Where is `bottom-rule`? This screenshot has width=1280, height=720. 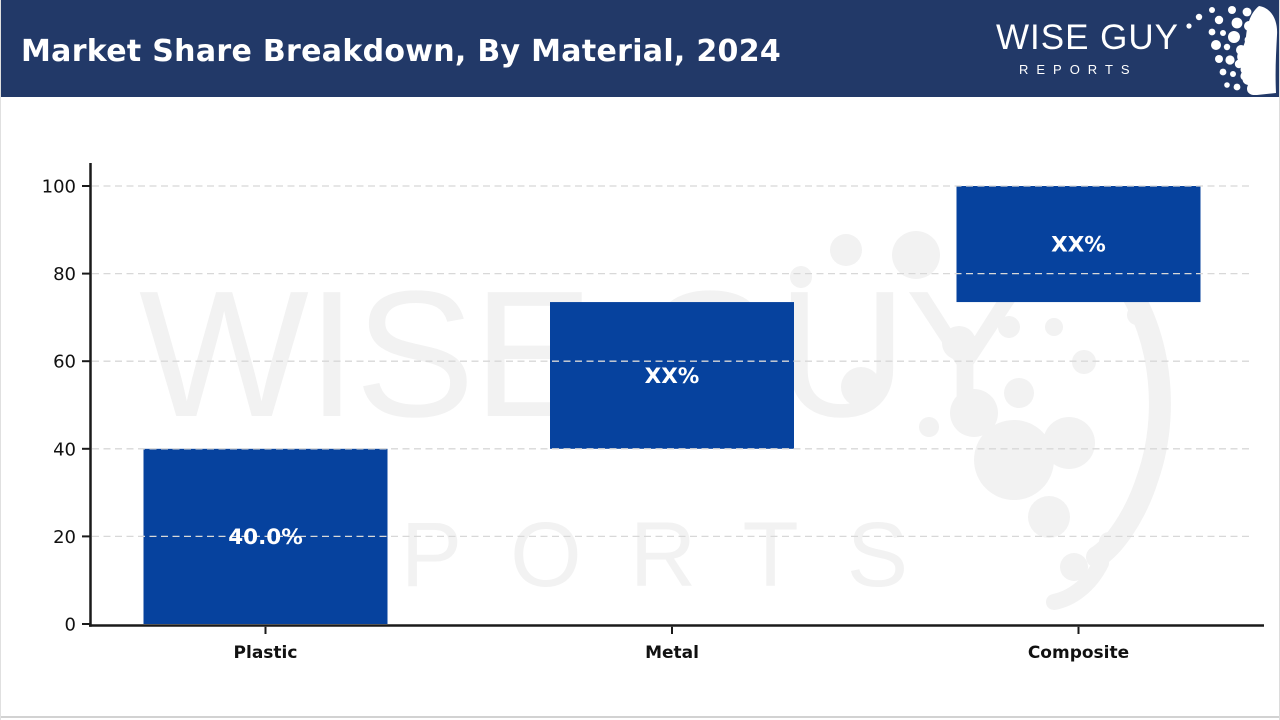
bottom-rule is located at coordinates (640, 717).